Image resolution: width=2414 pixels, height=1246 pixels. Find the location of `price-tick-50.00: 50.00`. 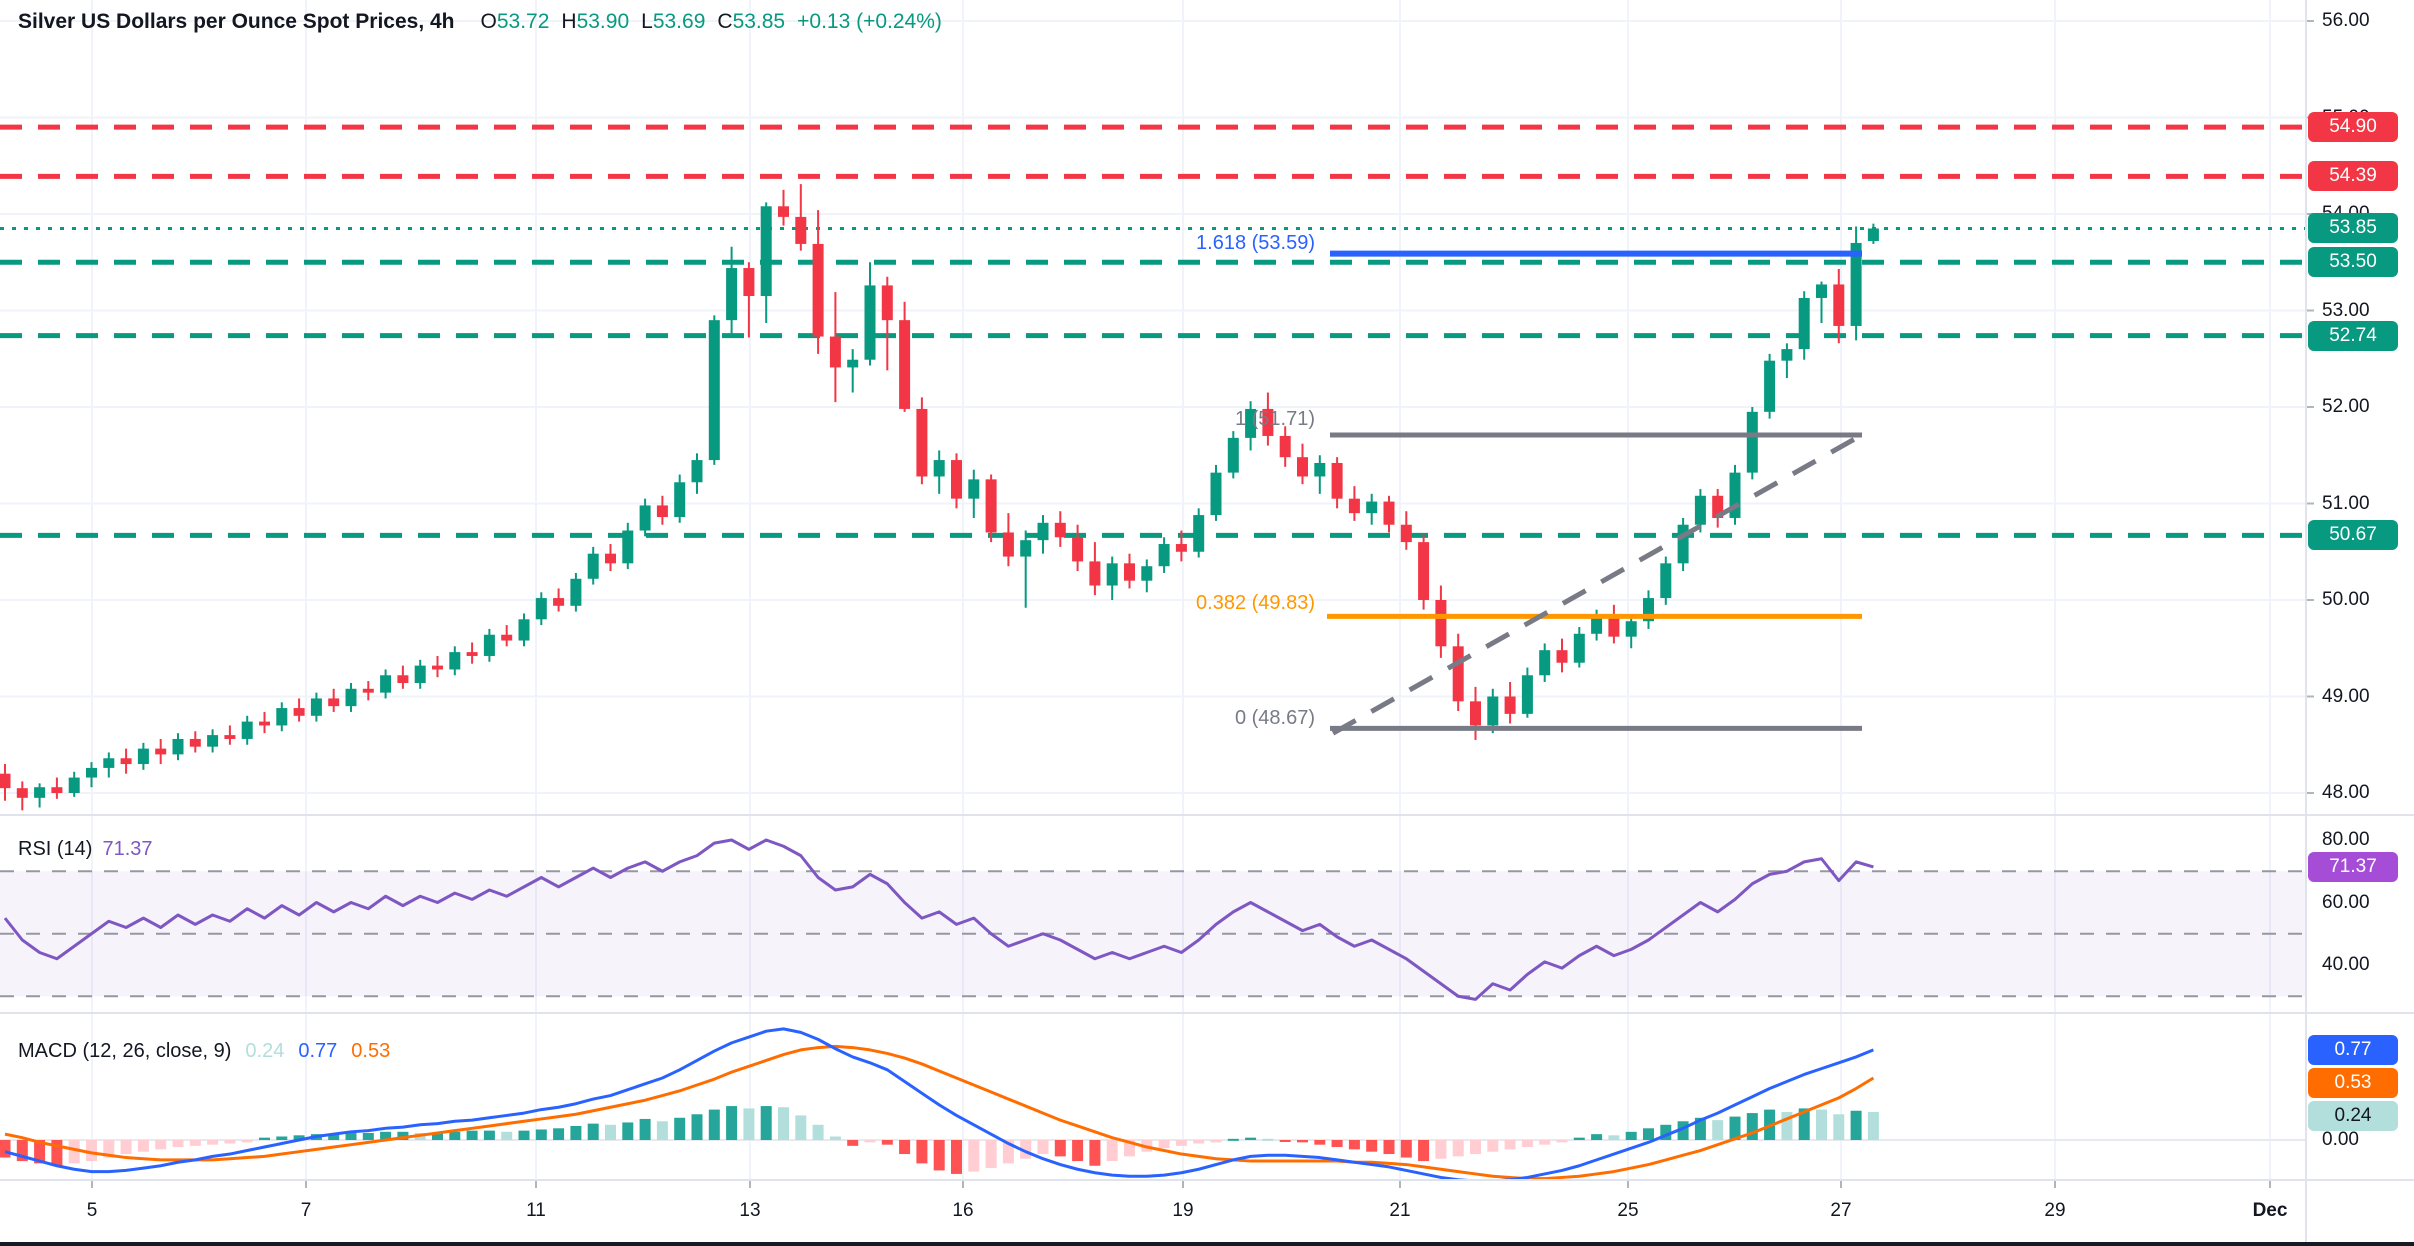

price-tick-50.00: 50.00 is located at coordinates (2346, 599).